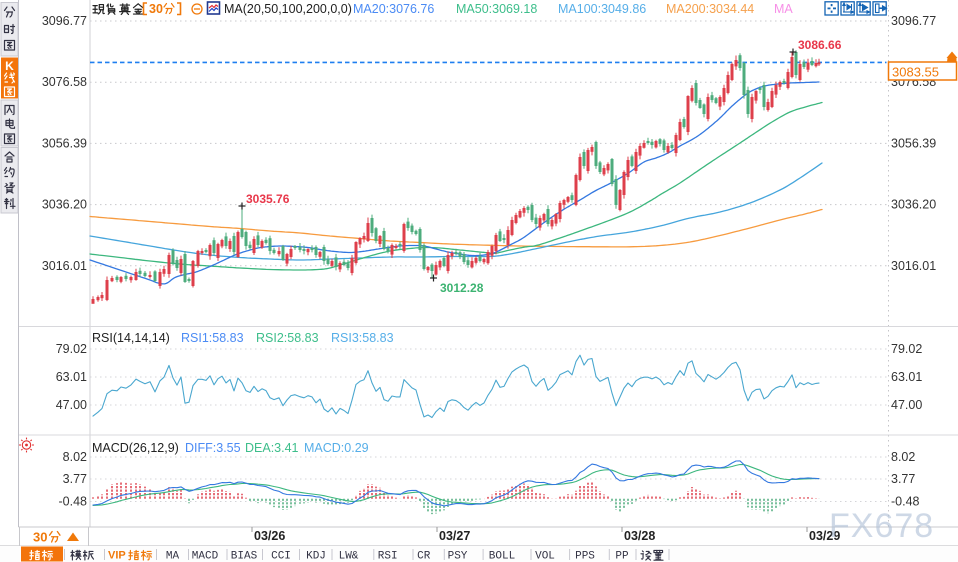  I want to click on svg-text: MA20:3076.76, so click(393, 9).